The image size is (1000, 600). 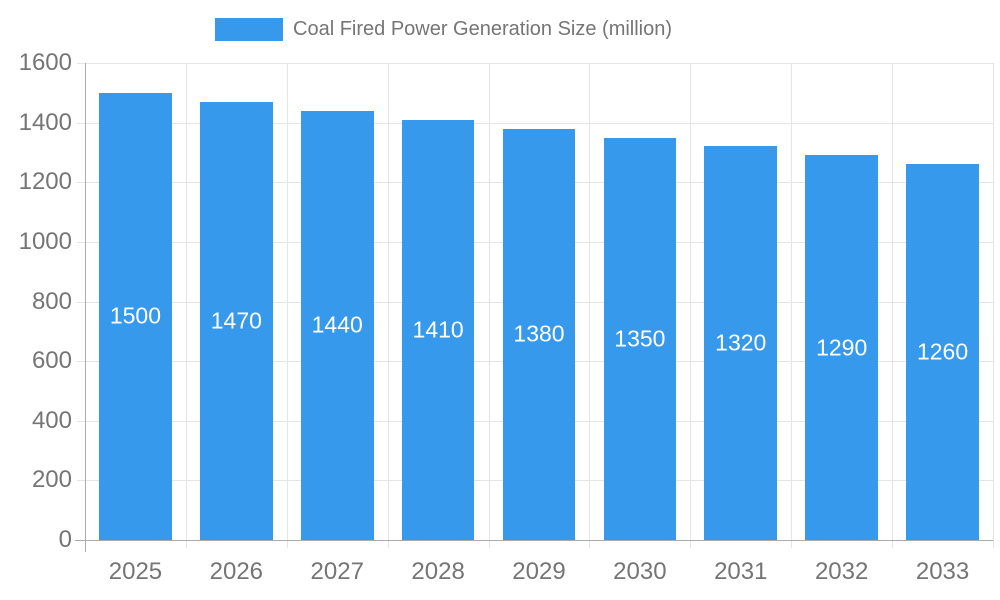 I want to click on bar-value-label: 1500, so click(x=135, y=315).